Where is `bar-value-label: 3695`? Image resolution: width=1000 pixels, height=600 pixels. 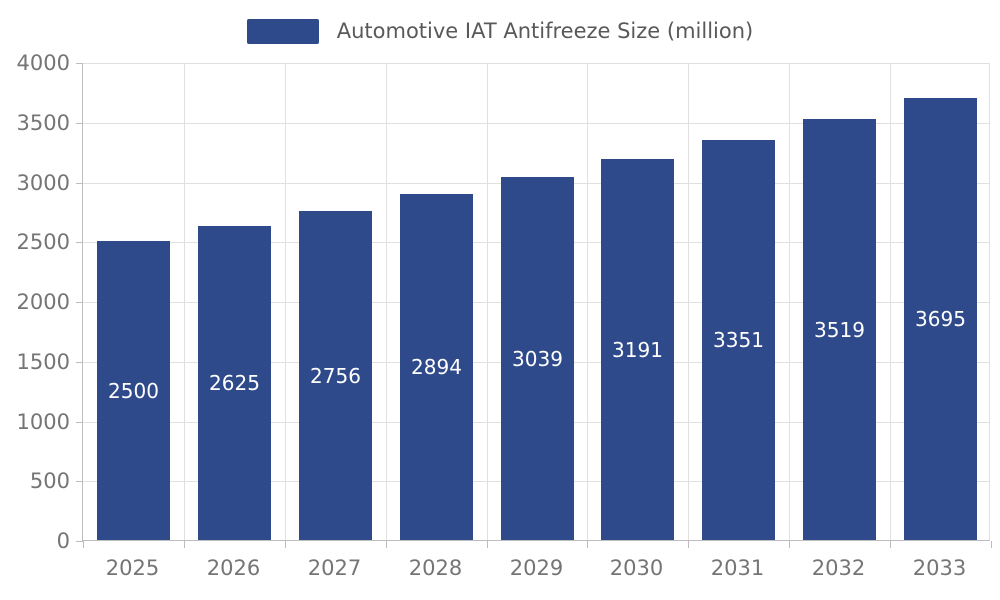
bar-value-label: 3695 is located at coordinates (940, 319).